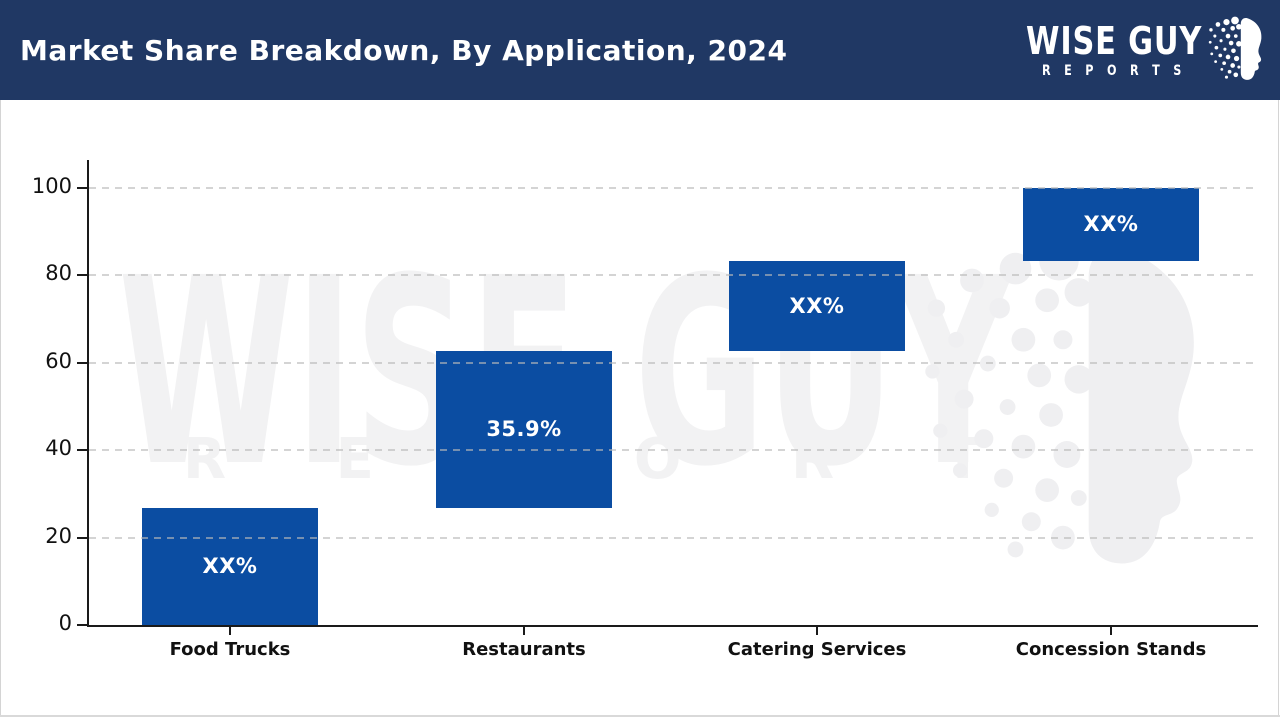 The height and width of the screenshot is (720, 1280). What do you see at coordinates (1111, 649) in the screenshot?
I see `x-category-label: Concession Stands` at bounding box center [1111, 649].